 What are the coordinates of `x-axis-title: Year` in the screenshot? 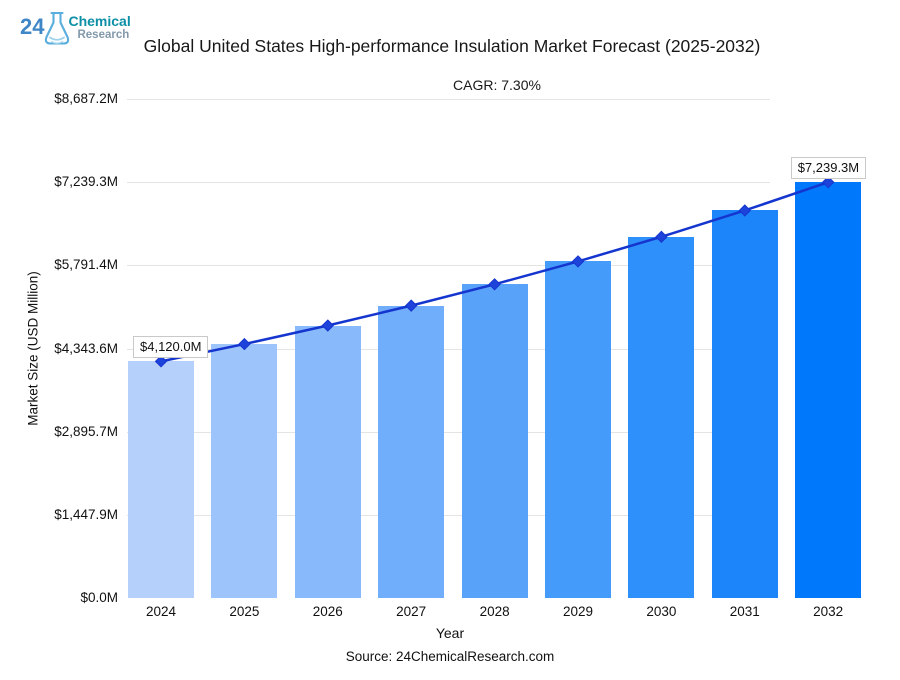 It's located at (450, 633).